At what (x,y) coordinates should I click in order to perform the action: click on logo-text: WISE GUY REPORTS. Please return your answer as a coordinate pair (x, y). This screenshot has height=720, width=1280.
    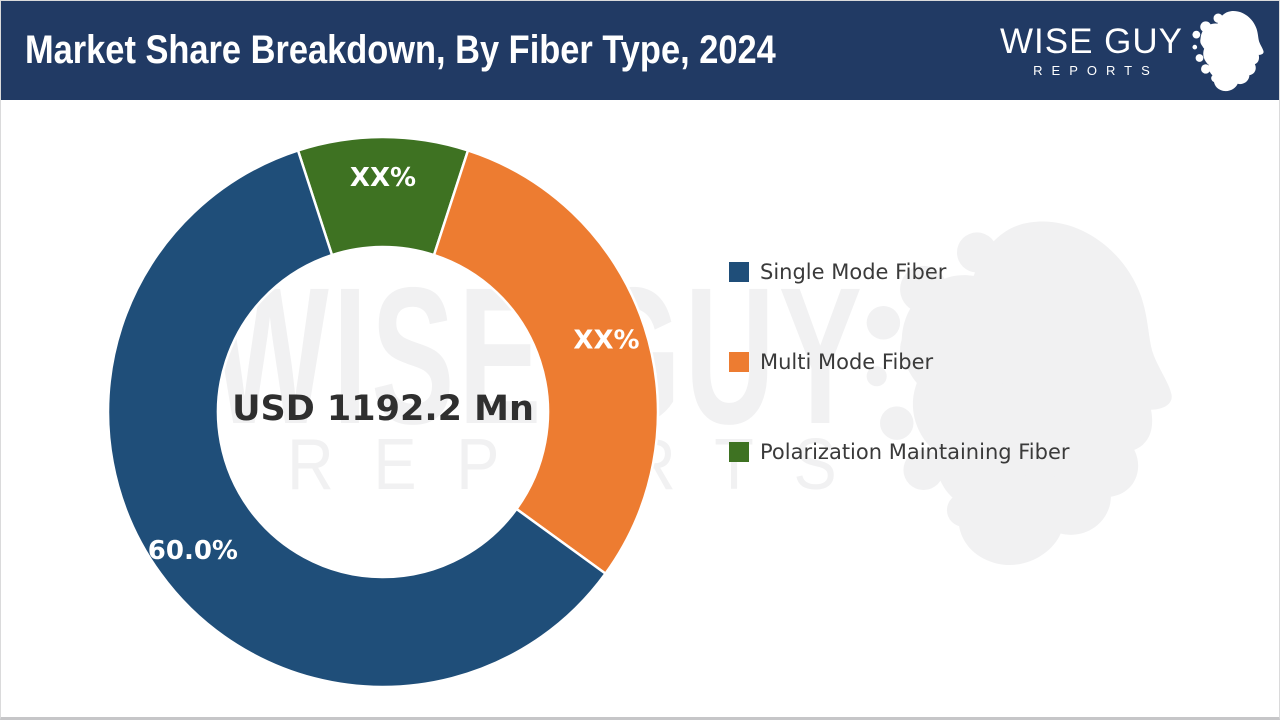
    Looking at the image, I should click on (1091, 50).